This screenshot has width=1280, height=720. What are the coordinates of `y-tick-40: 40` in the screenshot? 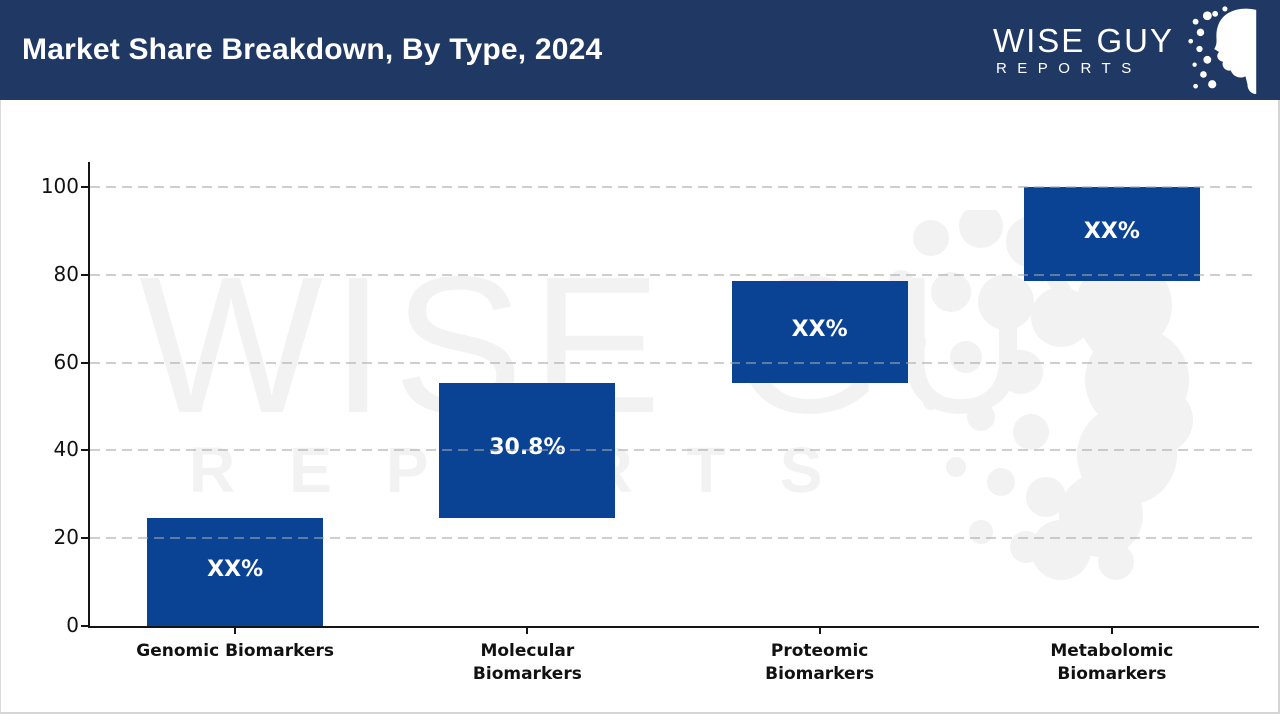 It's located at (66, 449).